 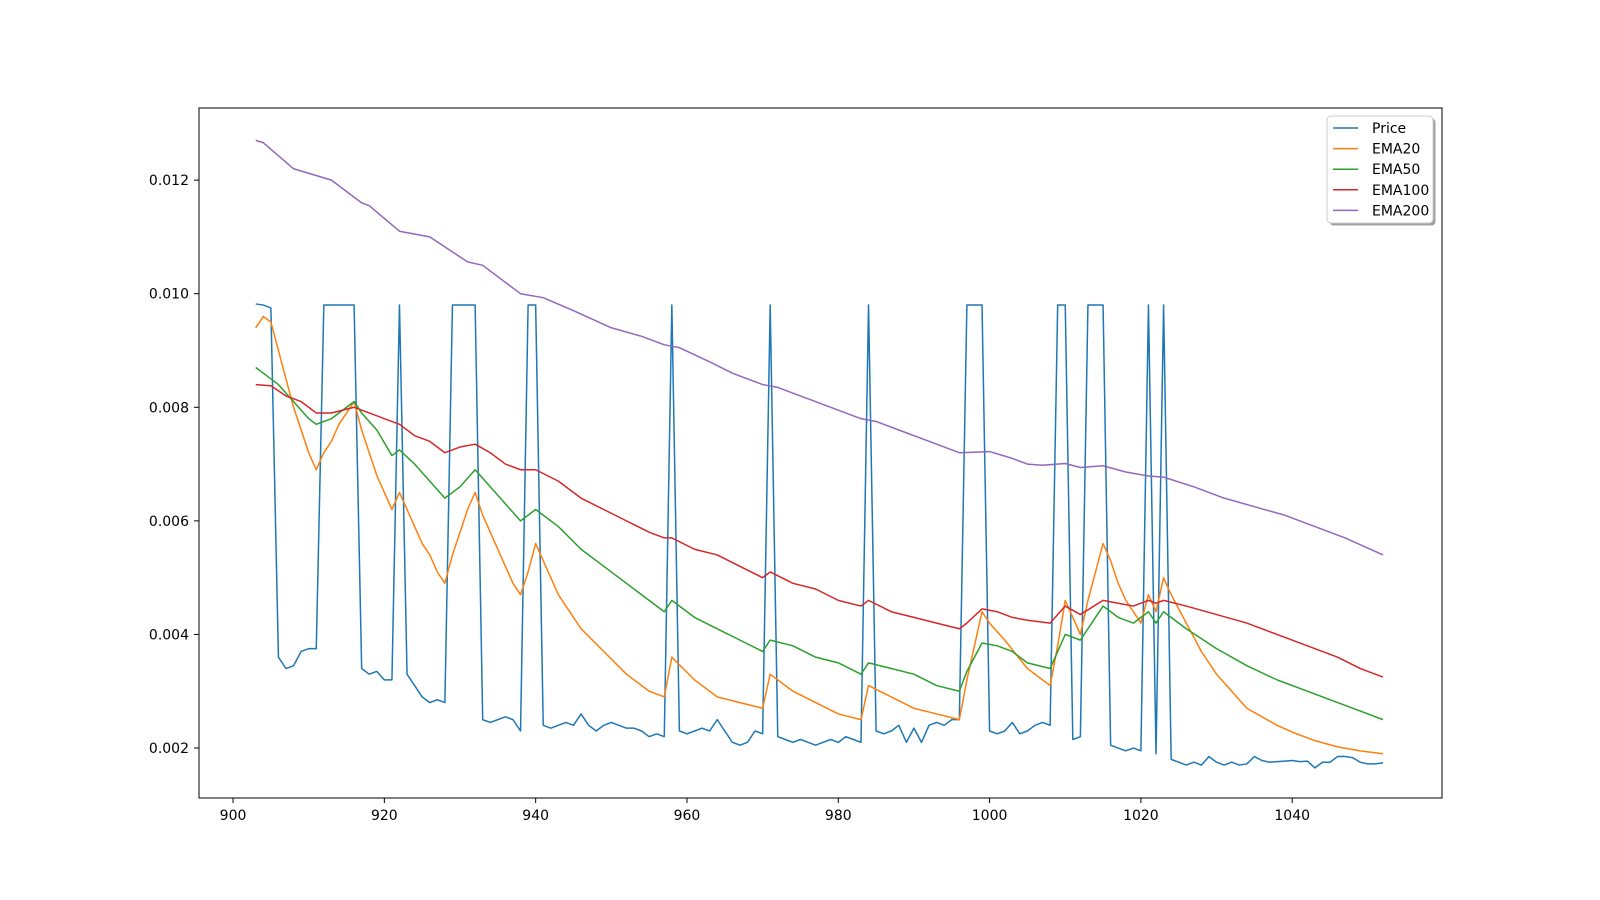 I want to click on y-tick-label: 0.006, so click(x=169, y=522).